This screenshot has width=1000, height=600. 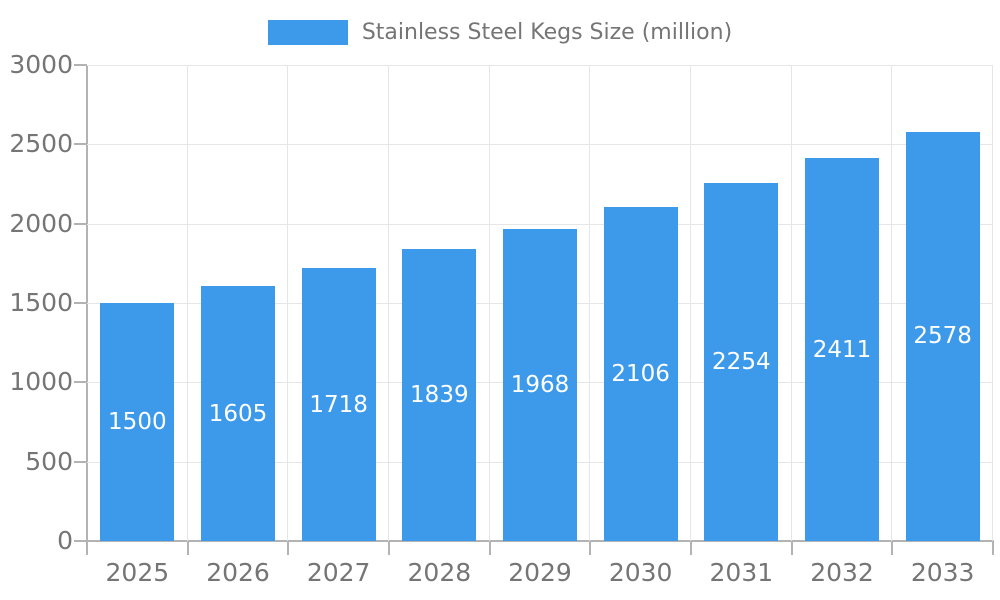 What do you see at coordinates (540, 541) in the screenshot?
I see `x-axis-line` at bounding box center [540, 541].